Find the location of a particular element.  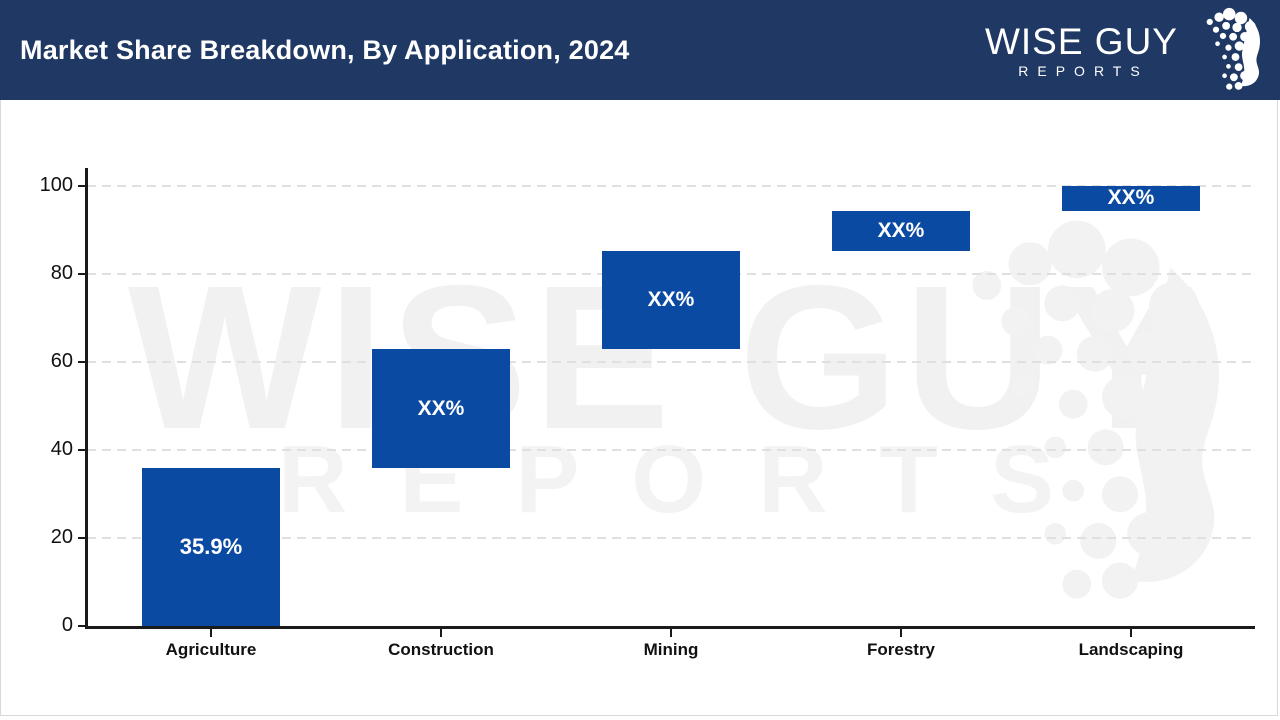

category-label-landscaping: Landscaping is located at coordinates (1131, 649).